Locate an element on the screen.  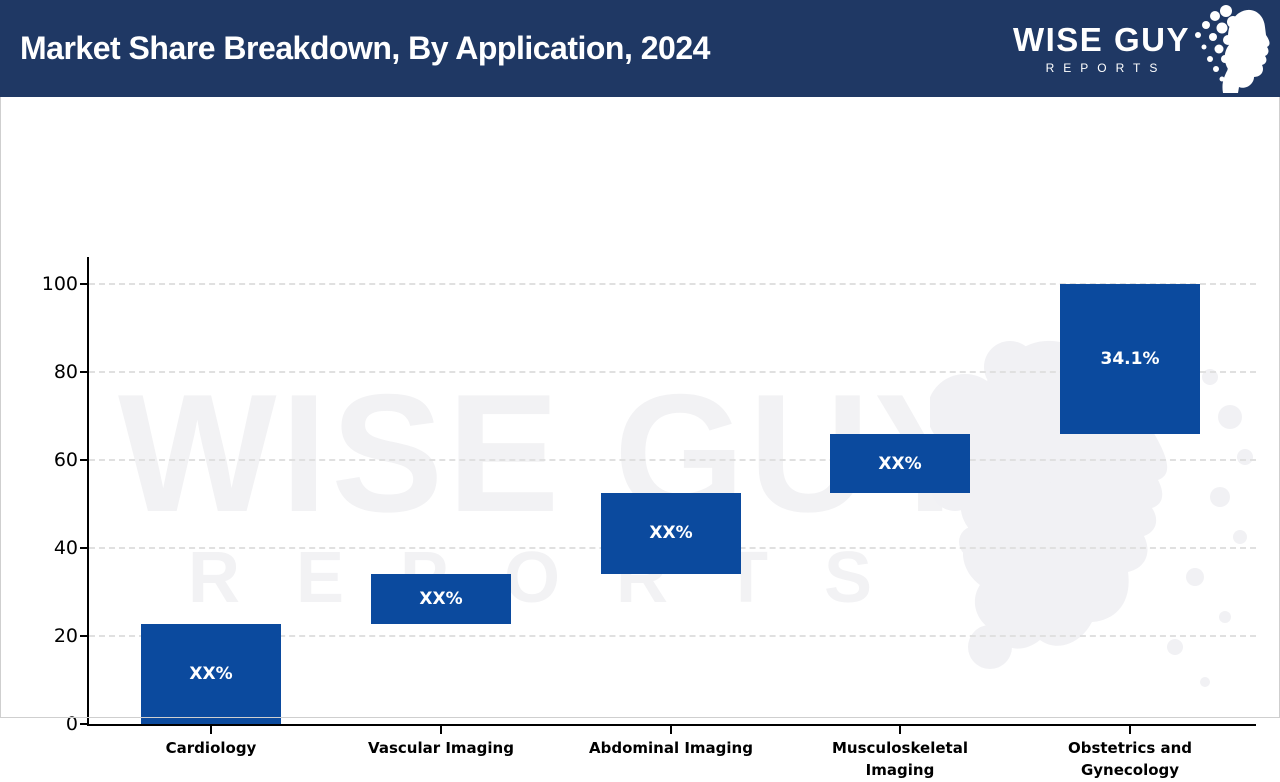
logo-wordmark: WISE GUY REPORTS is located at coordinates (1101, 49).